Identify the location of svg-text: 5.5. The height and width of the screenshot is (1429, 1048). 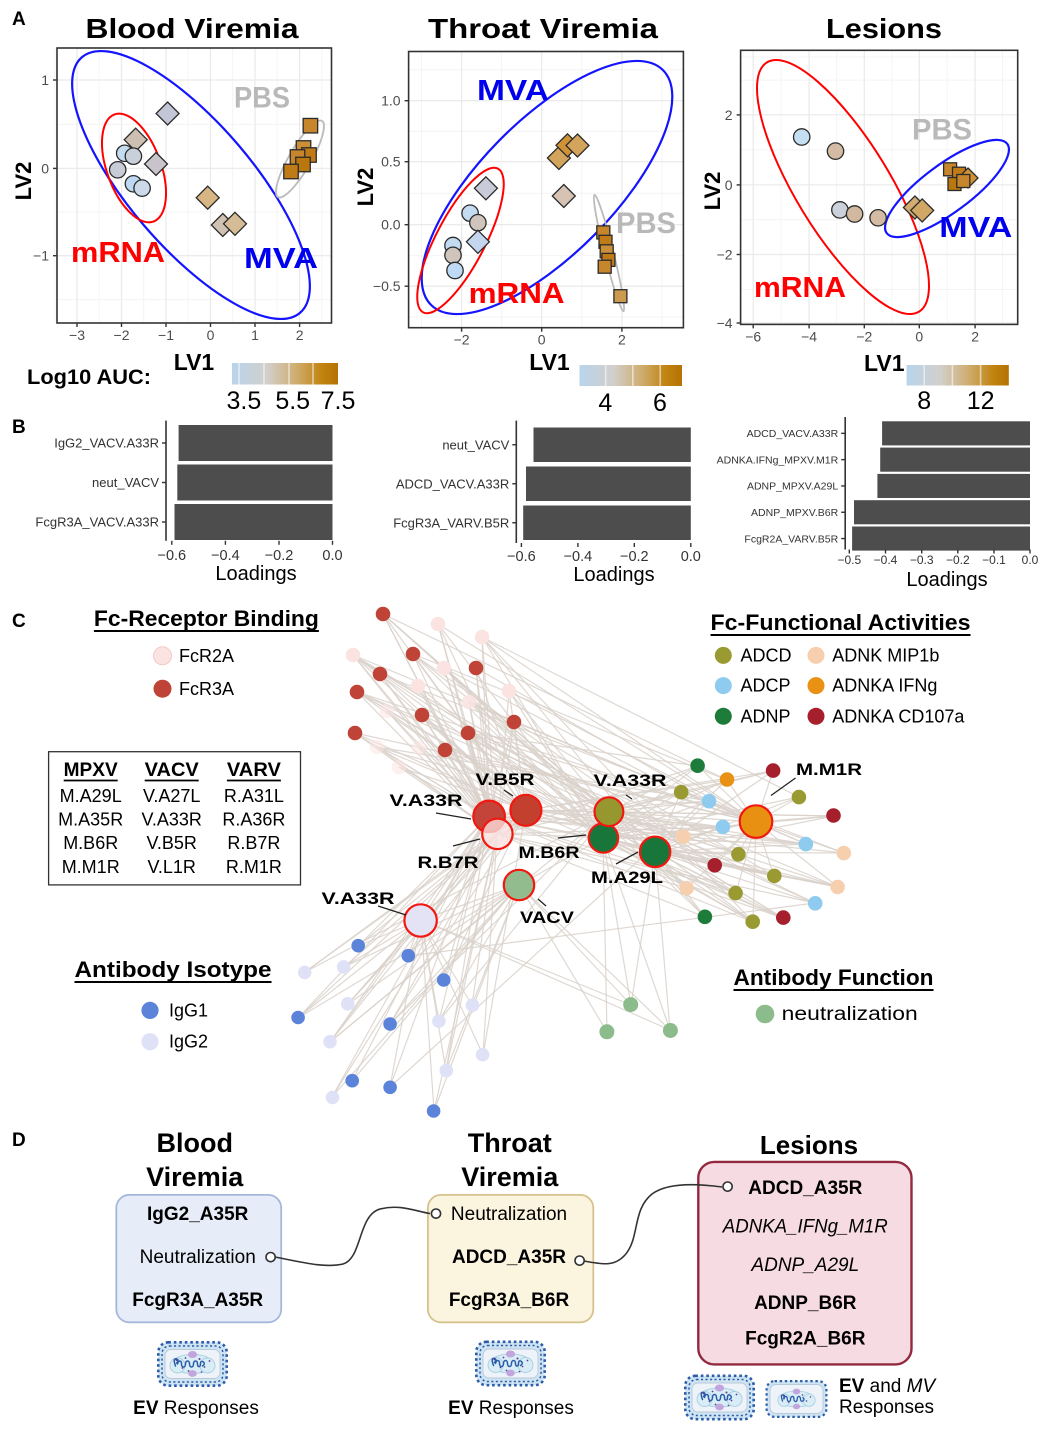
(292, 401).